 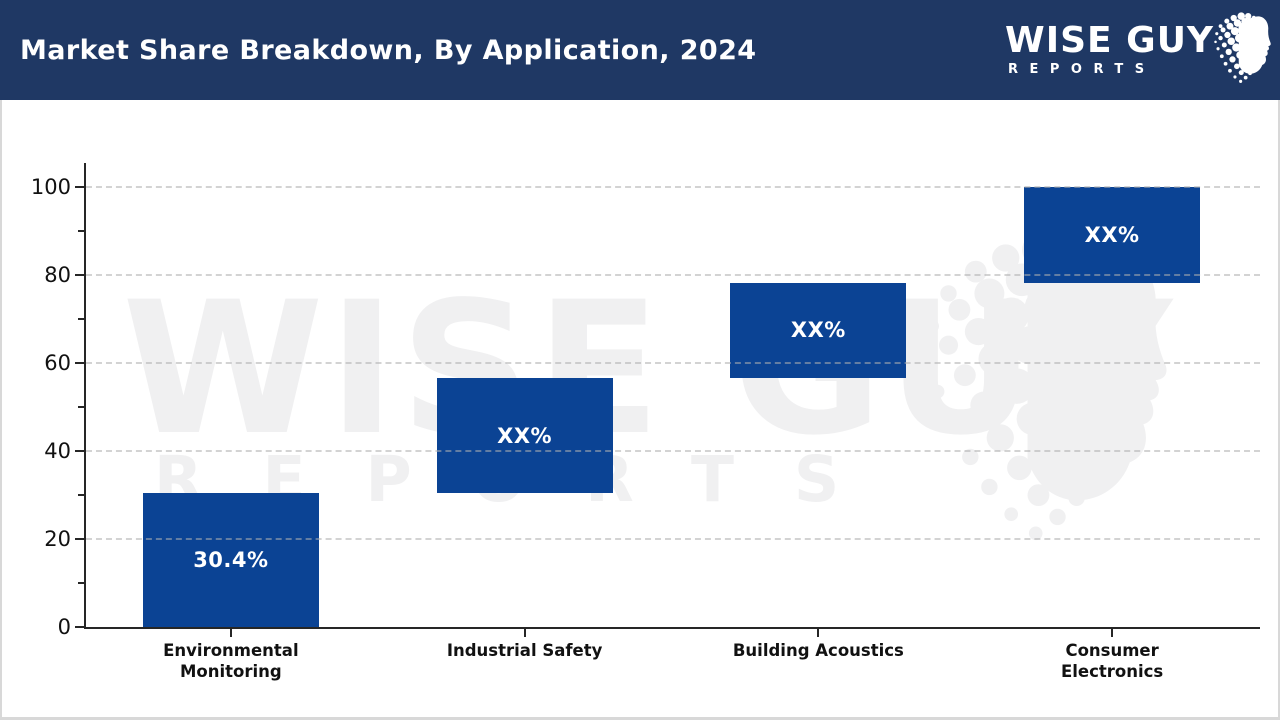 What do you see at coordinates (1109, 40) in the screenshot?
I see `logo-wordmark: WISE GUY` at bounding box center [1109, 40].